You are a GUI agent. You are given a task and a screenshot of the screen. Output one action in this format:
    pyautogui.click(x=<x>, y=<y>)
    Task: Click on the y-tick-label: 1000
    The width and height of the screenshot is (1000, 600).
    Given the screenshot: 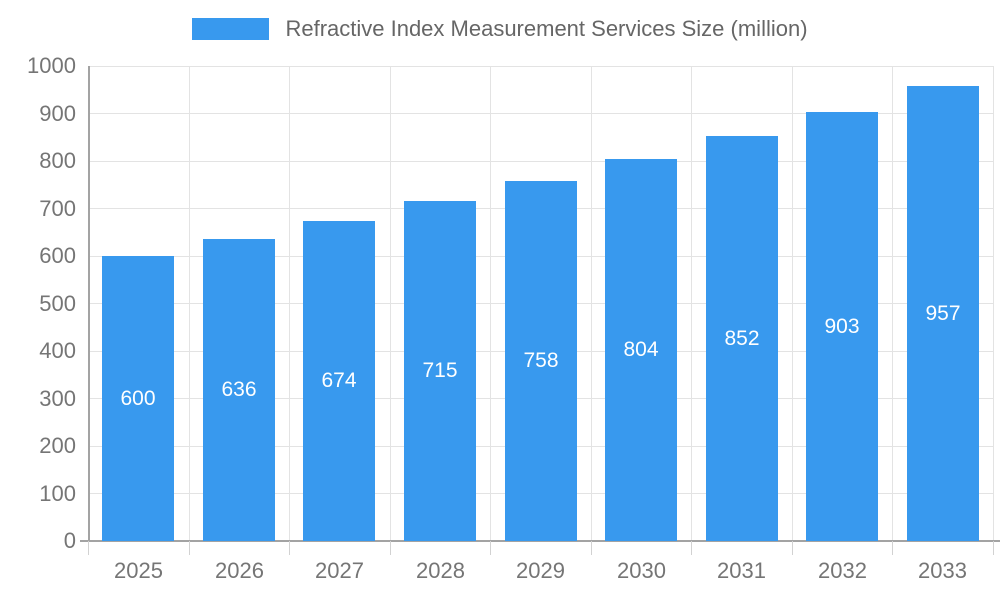 What is the action you would take?
    pyautogui.click(x=51, y=65)
    